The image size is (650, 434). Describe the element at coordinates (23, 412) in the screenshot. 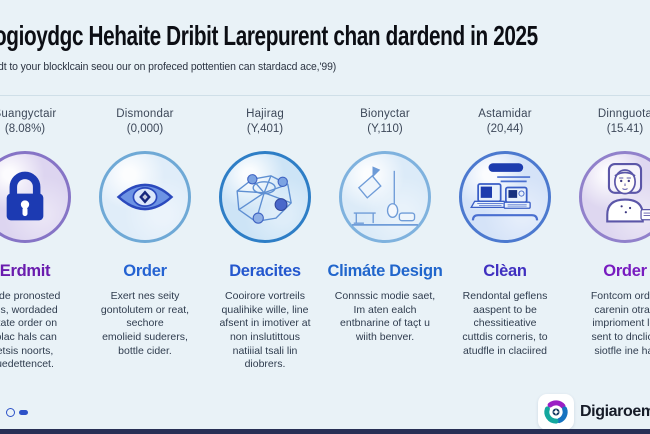

I see `blob-glyph` at that location.